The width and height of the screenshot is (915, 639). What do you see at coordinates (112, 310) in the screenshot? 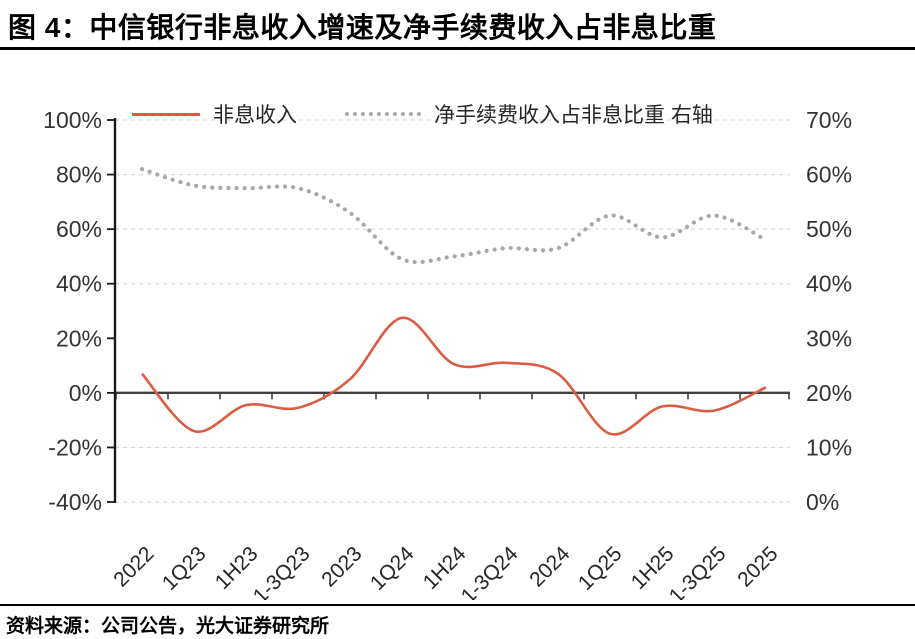
I see `left-axis` at bounding box center [112, 310].